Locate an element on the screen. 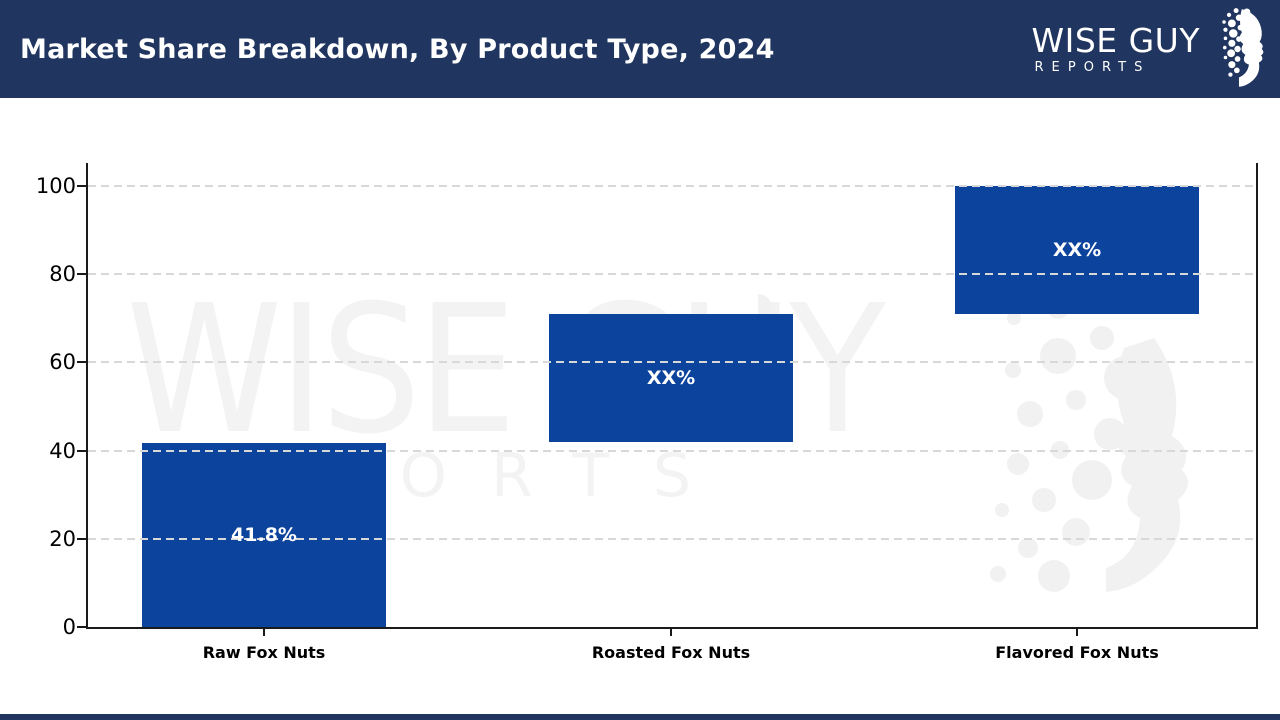  wiseguy-logo: WISE GUY REPORTS is located at coordinates (1148, 49).